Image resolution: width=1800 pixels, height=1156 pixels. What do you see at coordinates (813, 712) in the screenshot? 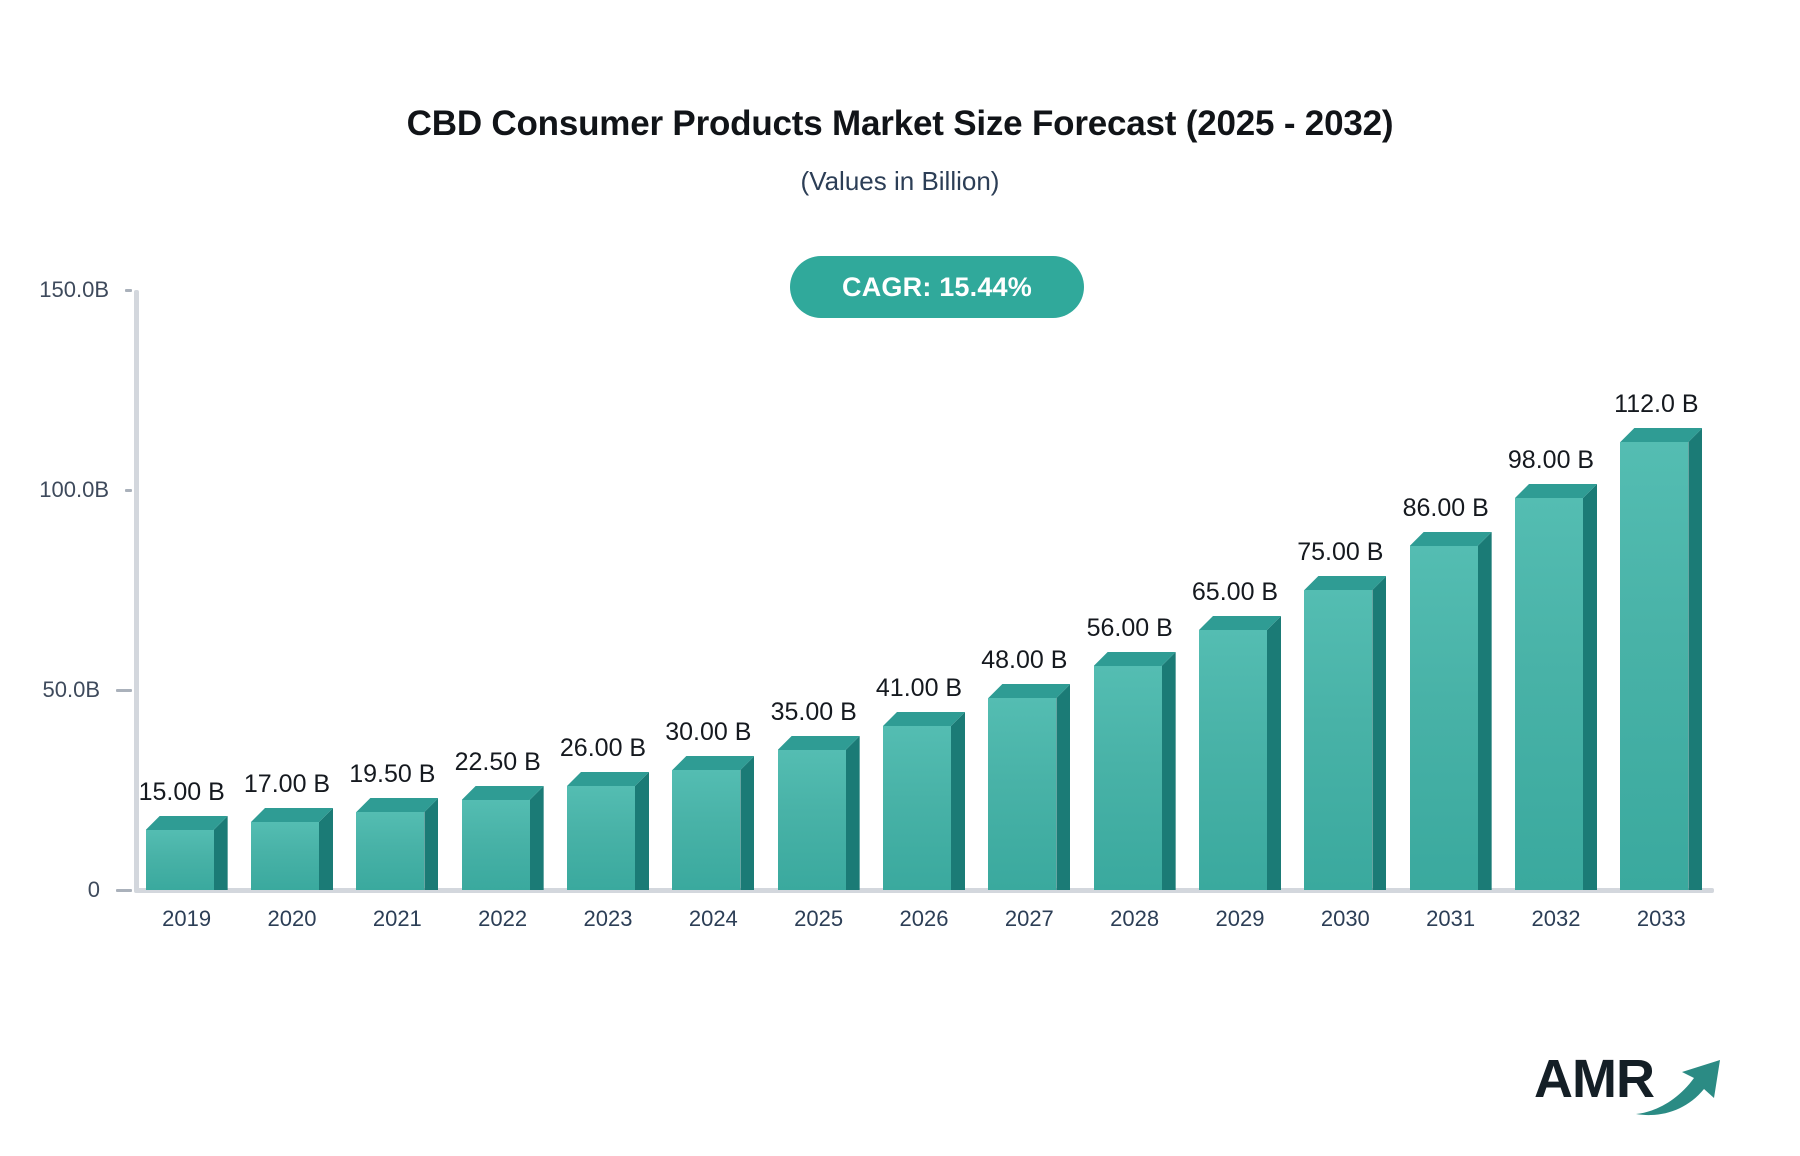
I see `bar-value-label: 35.00 B` at bounding box center [813, 712].